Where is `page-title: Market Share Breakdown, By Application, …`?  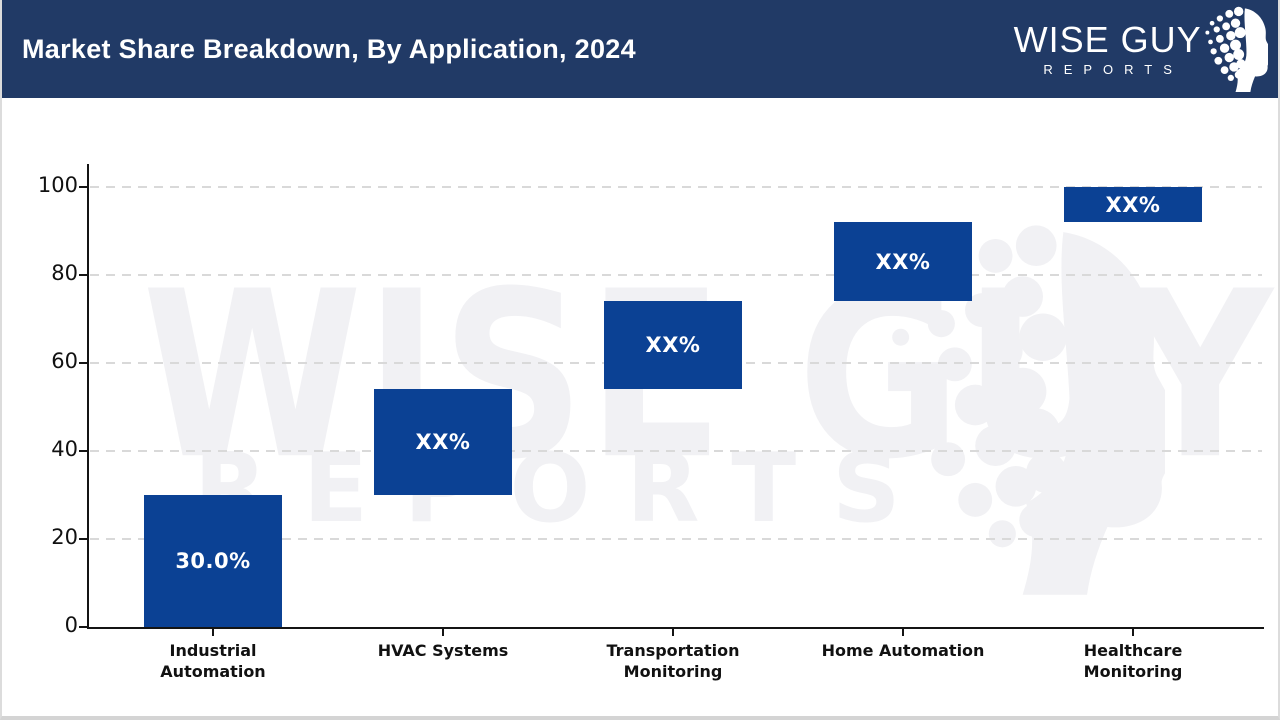 page-title: Market Share Breakdown, By Application, … is located at coordinates (329, 48).